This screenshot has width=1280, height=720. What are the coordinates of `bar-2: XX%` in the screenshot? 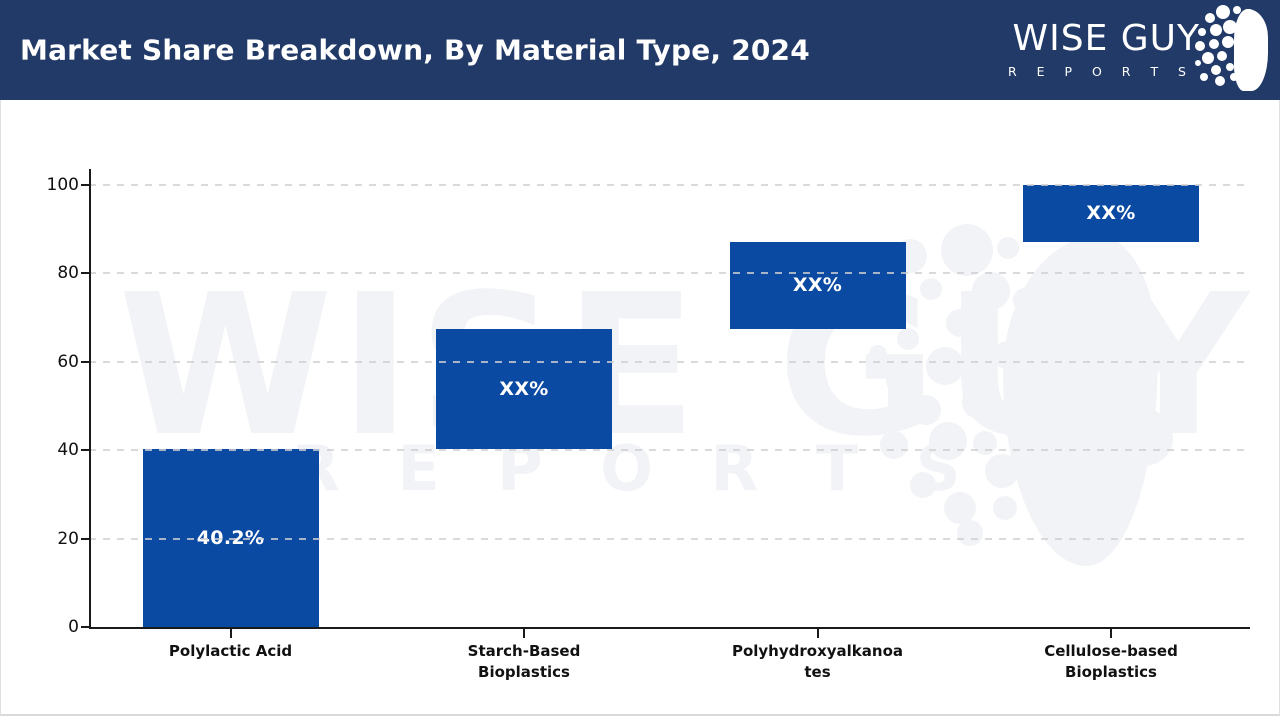 It's located at (524, 389).